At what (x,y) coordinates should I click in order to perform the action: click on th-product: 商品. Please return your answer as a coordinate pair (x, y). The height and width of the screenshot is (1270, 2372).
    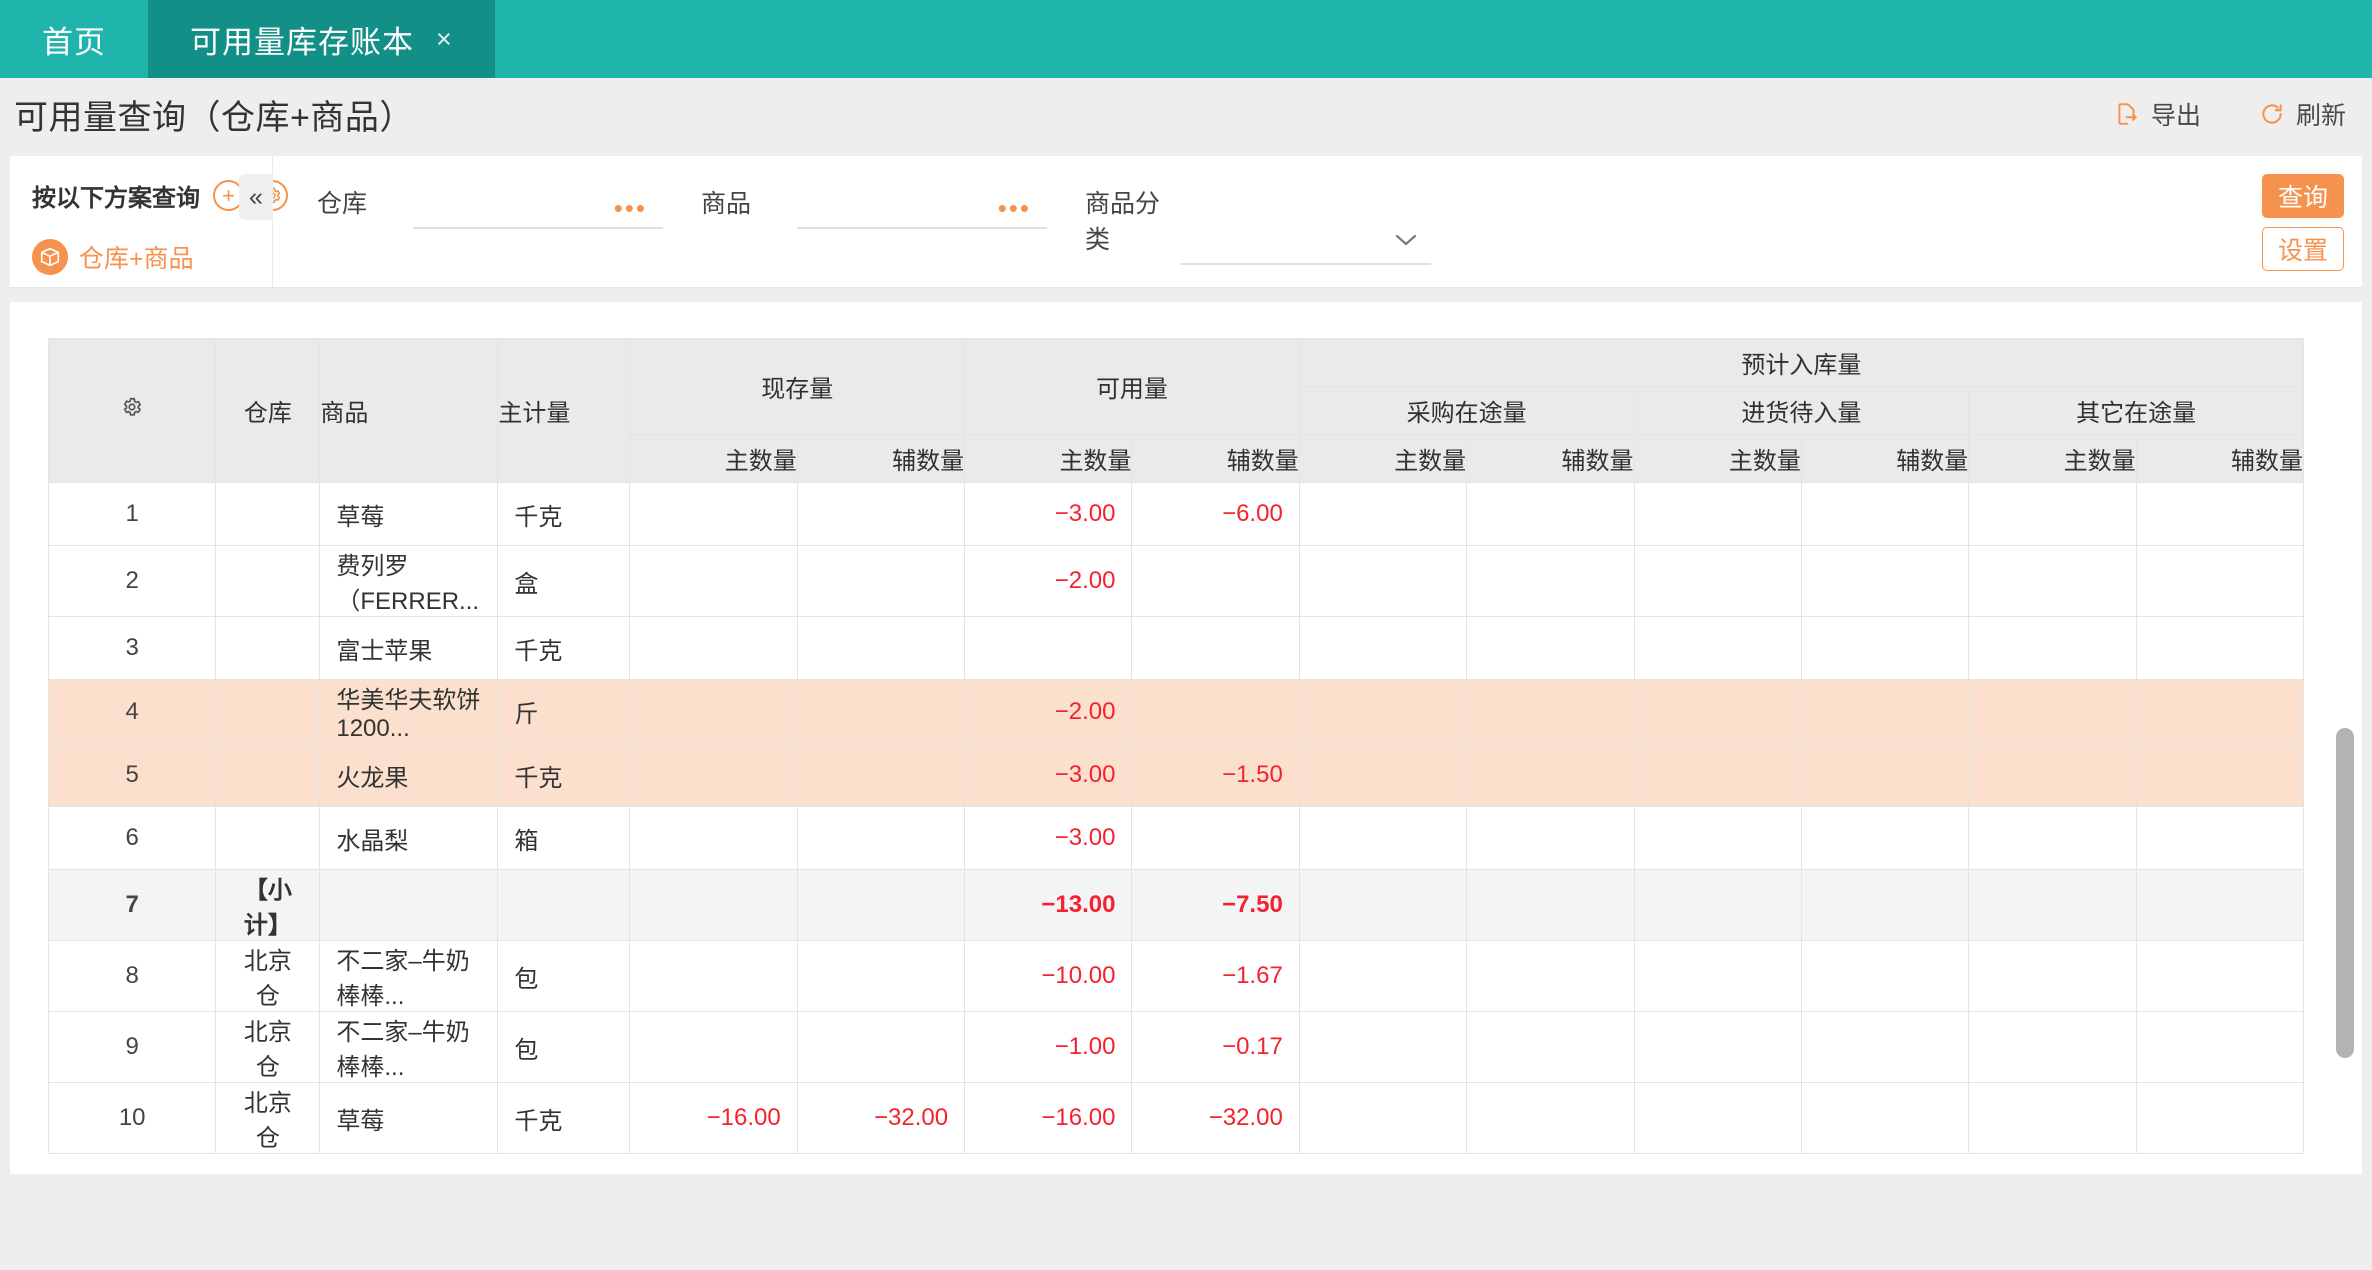
    Looking at the image, I should click on (409, 410).